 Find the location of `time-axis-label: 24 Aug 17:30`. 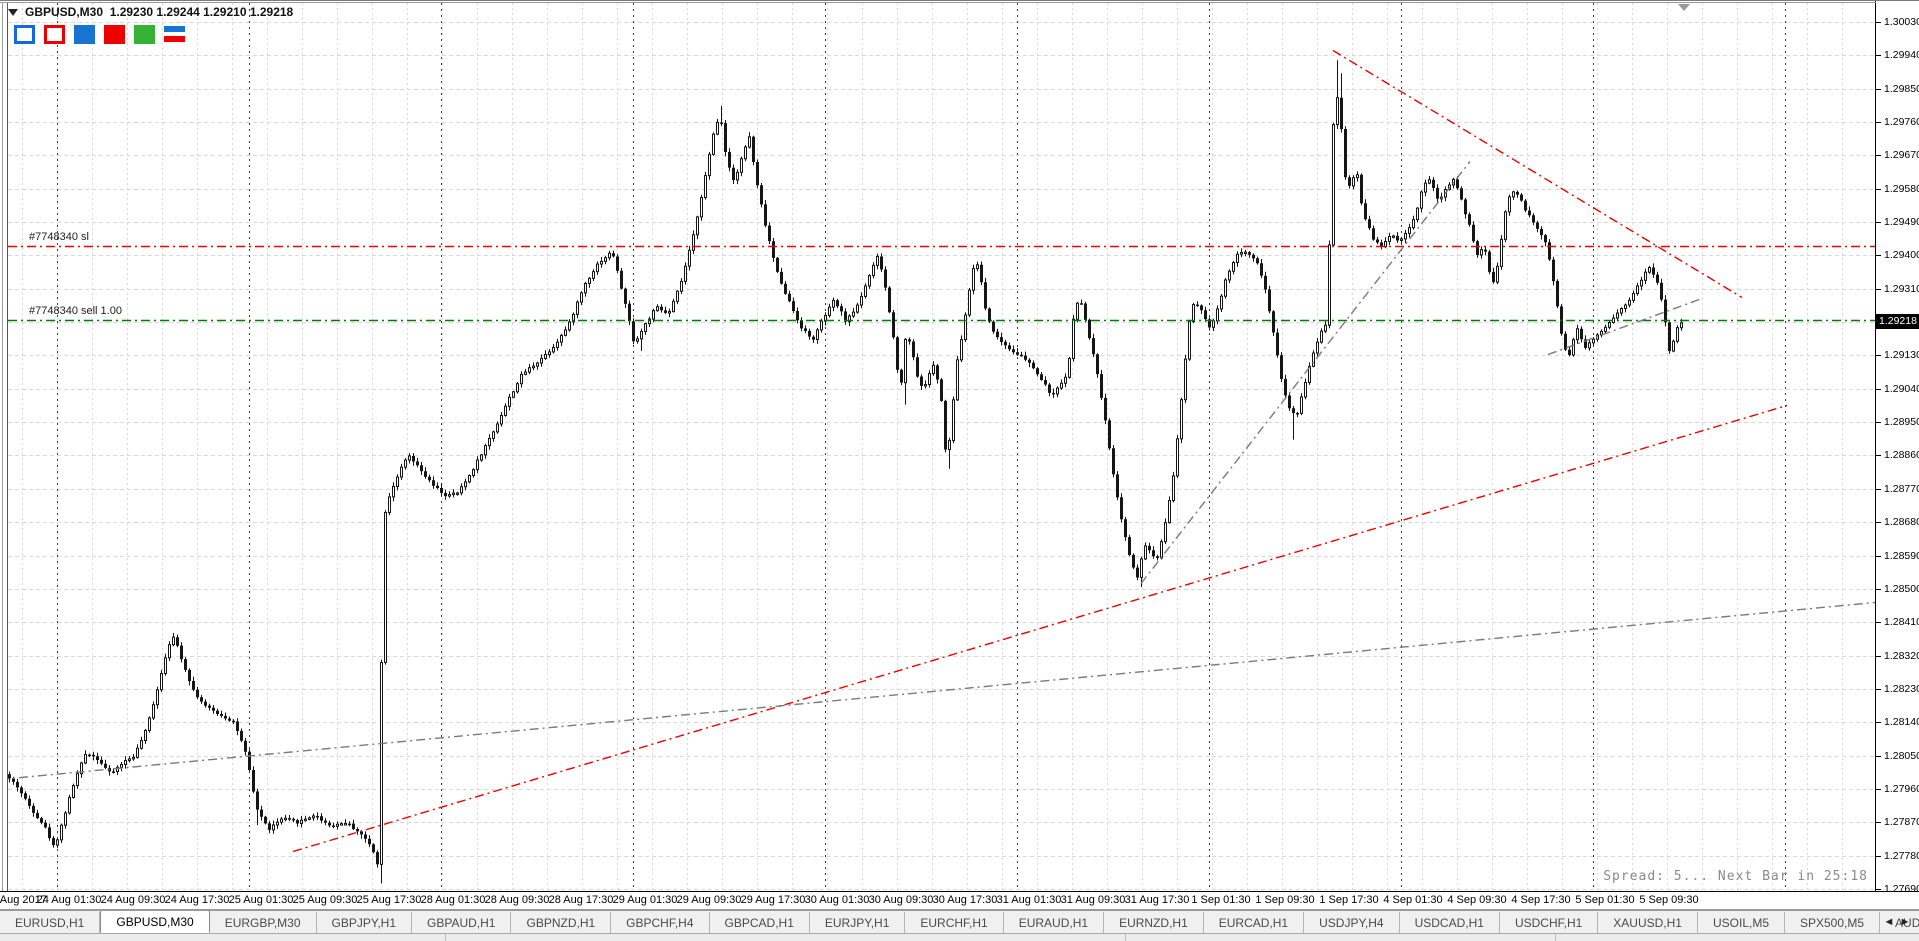

time-axis-label: 24 Aug 17:30 is located at coordinates (197, 900).